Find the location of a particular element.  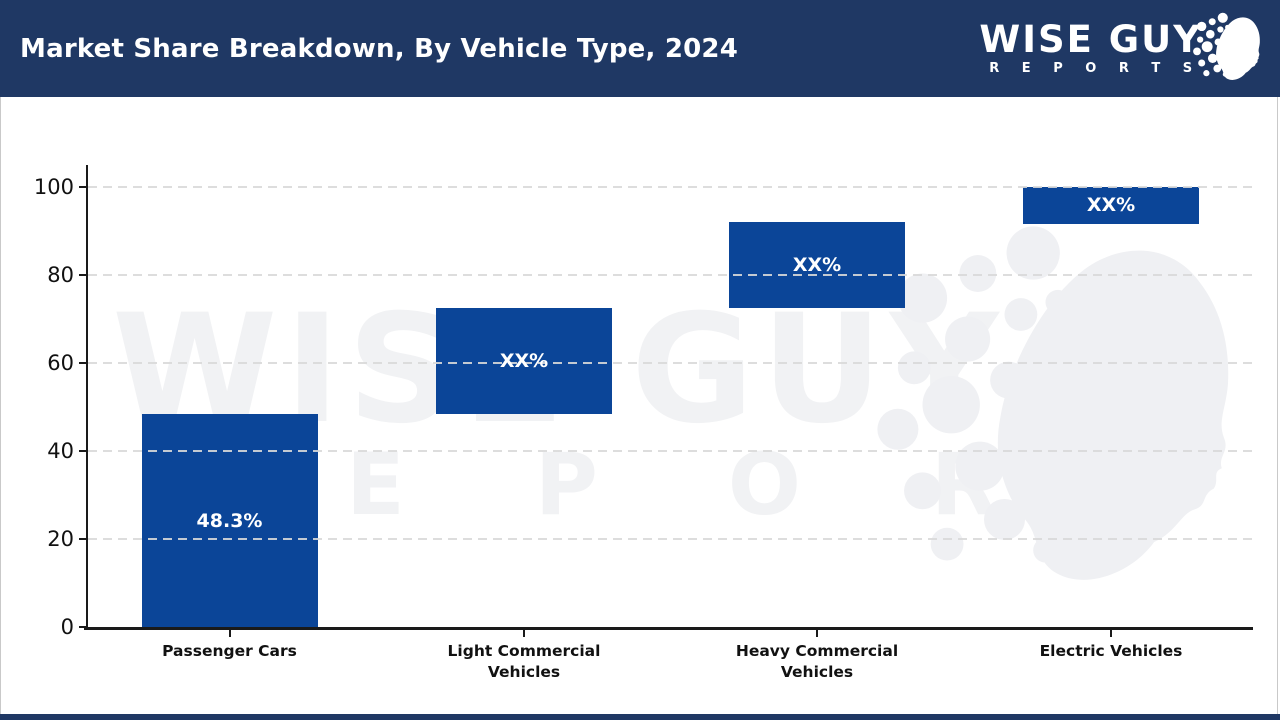

logo-text: WISE GUY R E P O R T S is located at coordinates (1090, 48).